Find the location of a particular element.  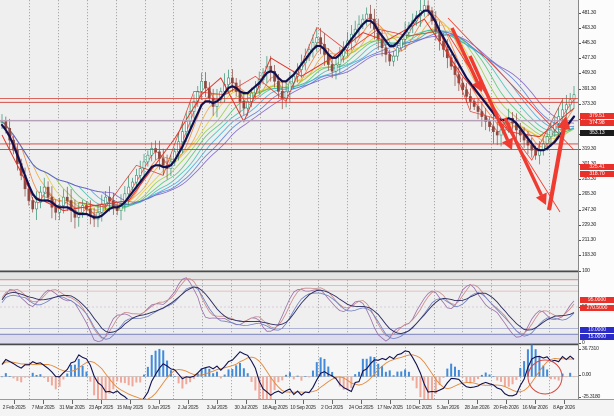

price-axis-tick: 247.30 is located at coordinates (587, 209).